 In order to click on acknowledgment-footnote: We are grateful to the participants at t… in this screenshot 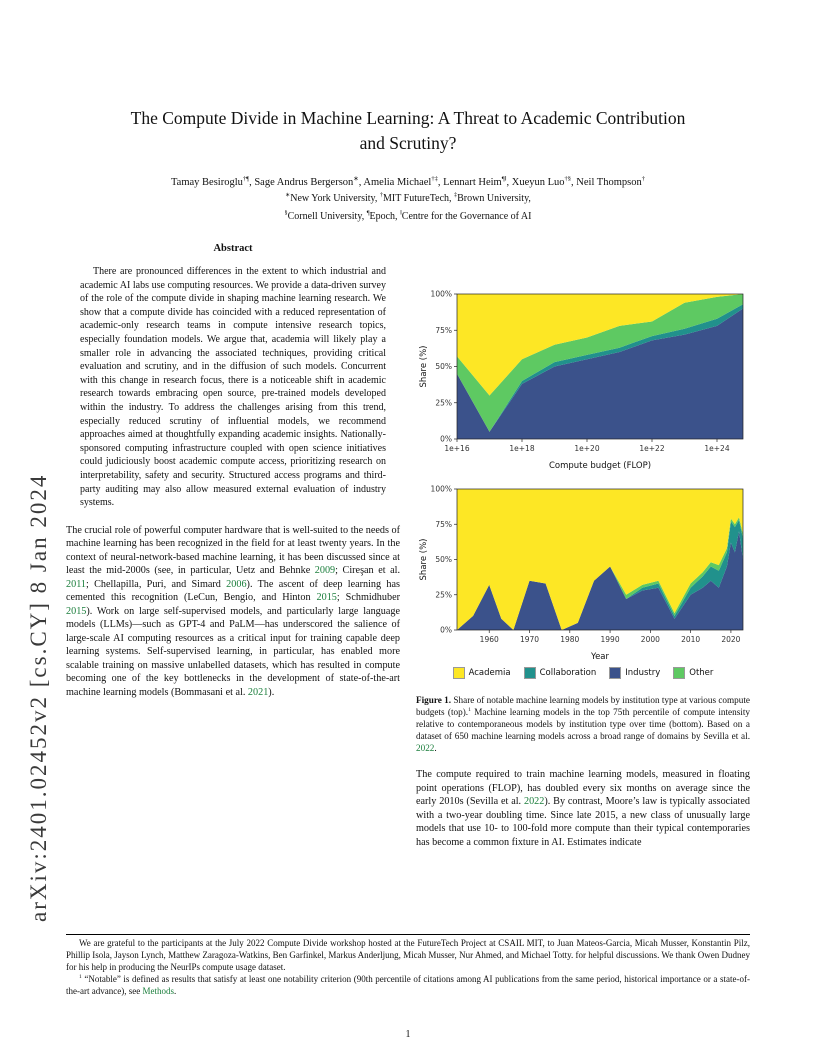, I will do `click(408, 955)`.